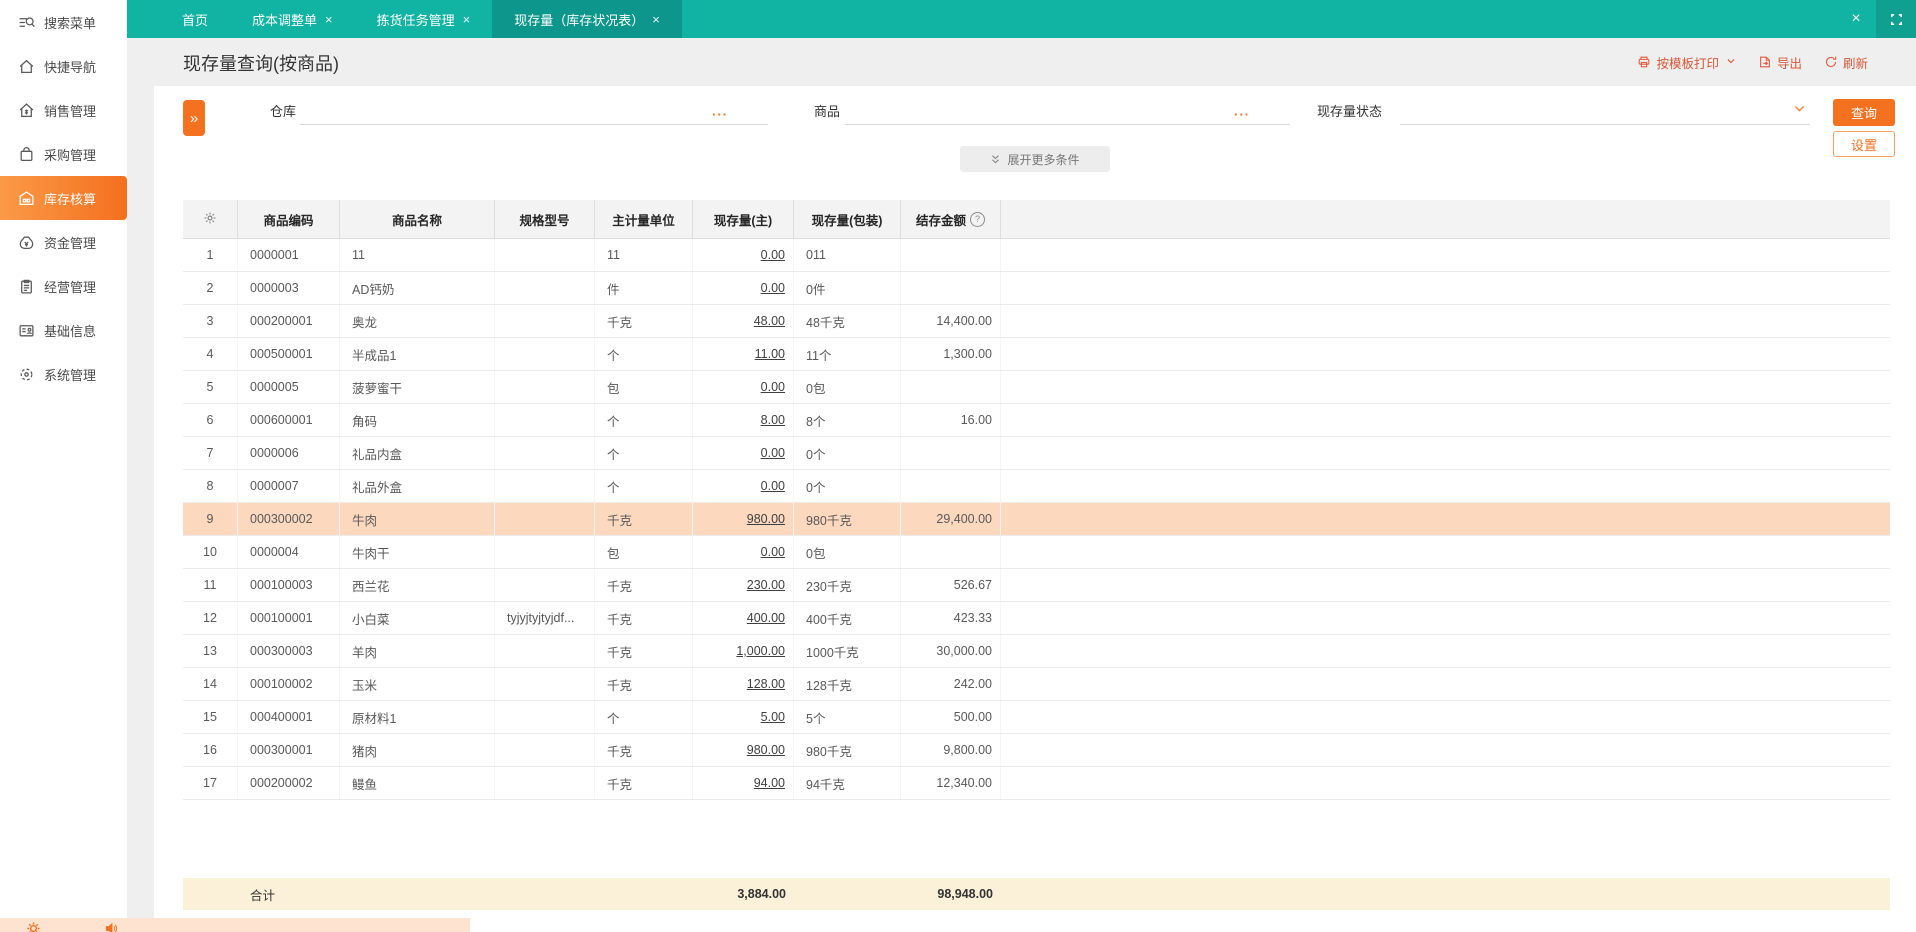 This screenshot has width=1916, height=932. What do you see at coordinates (1864, 144) in the screenshot?
I see `settings-button: 设置` at bounding box center [1864, 144].